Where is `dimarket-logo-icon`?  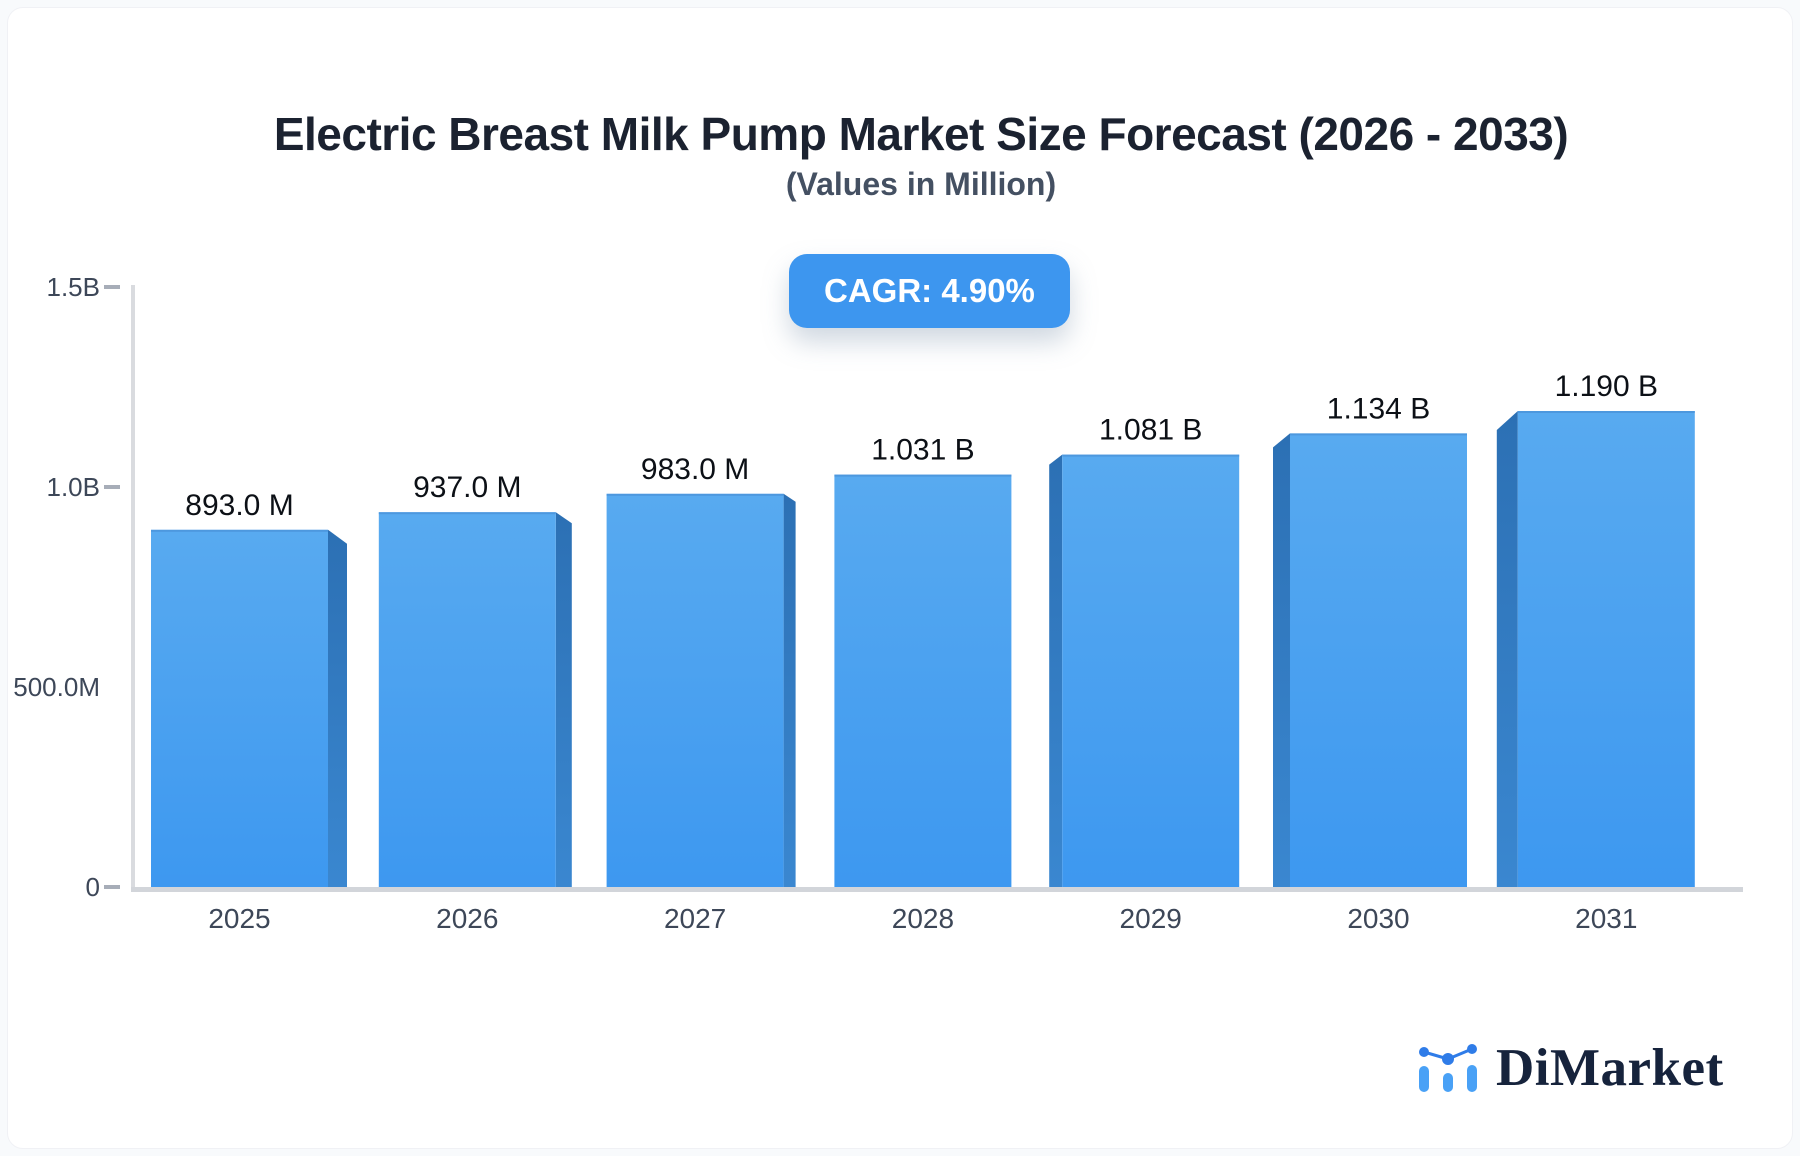
dimarket-logo-icon is located at coordinates (1448, 1068).